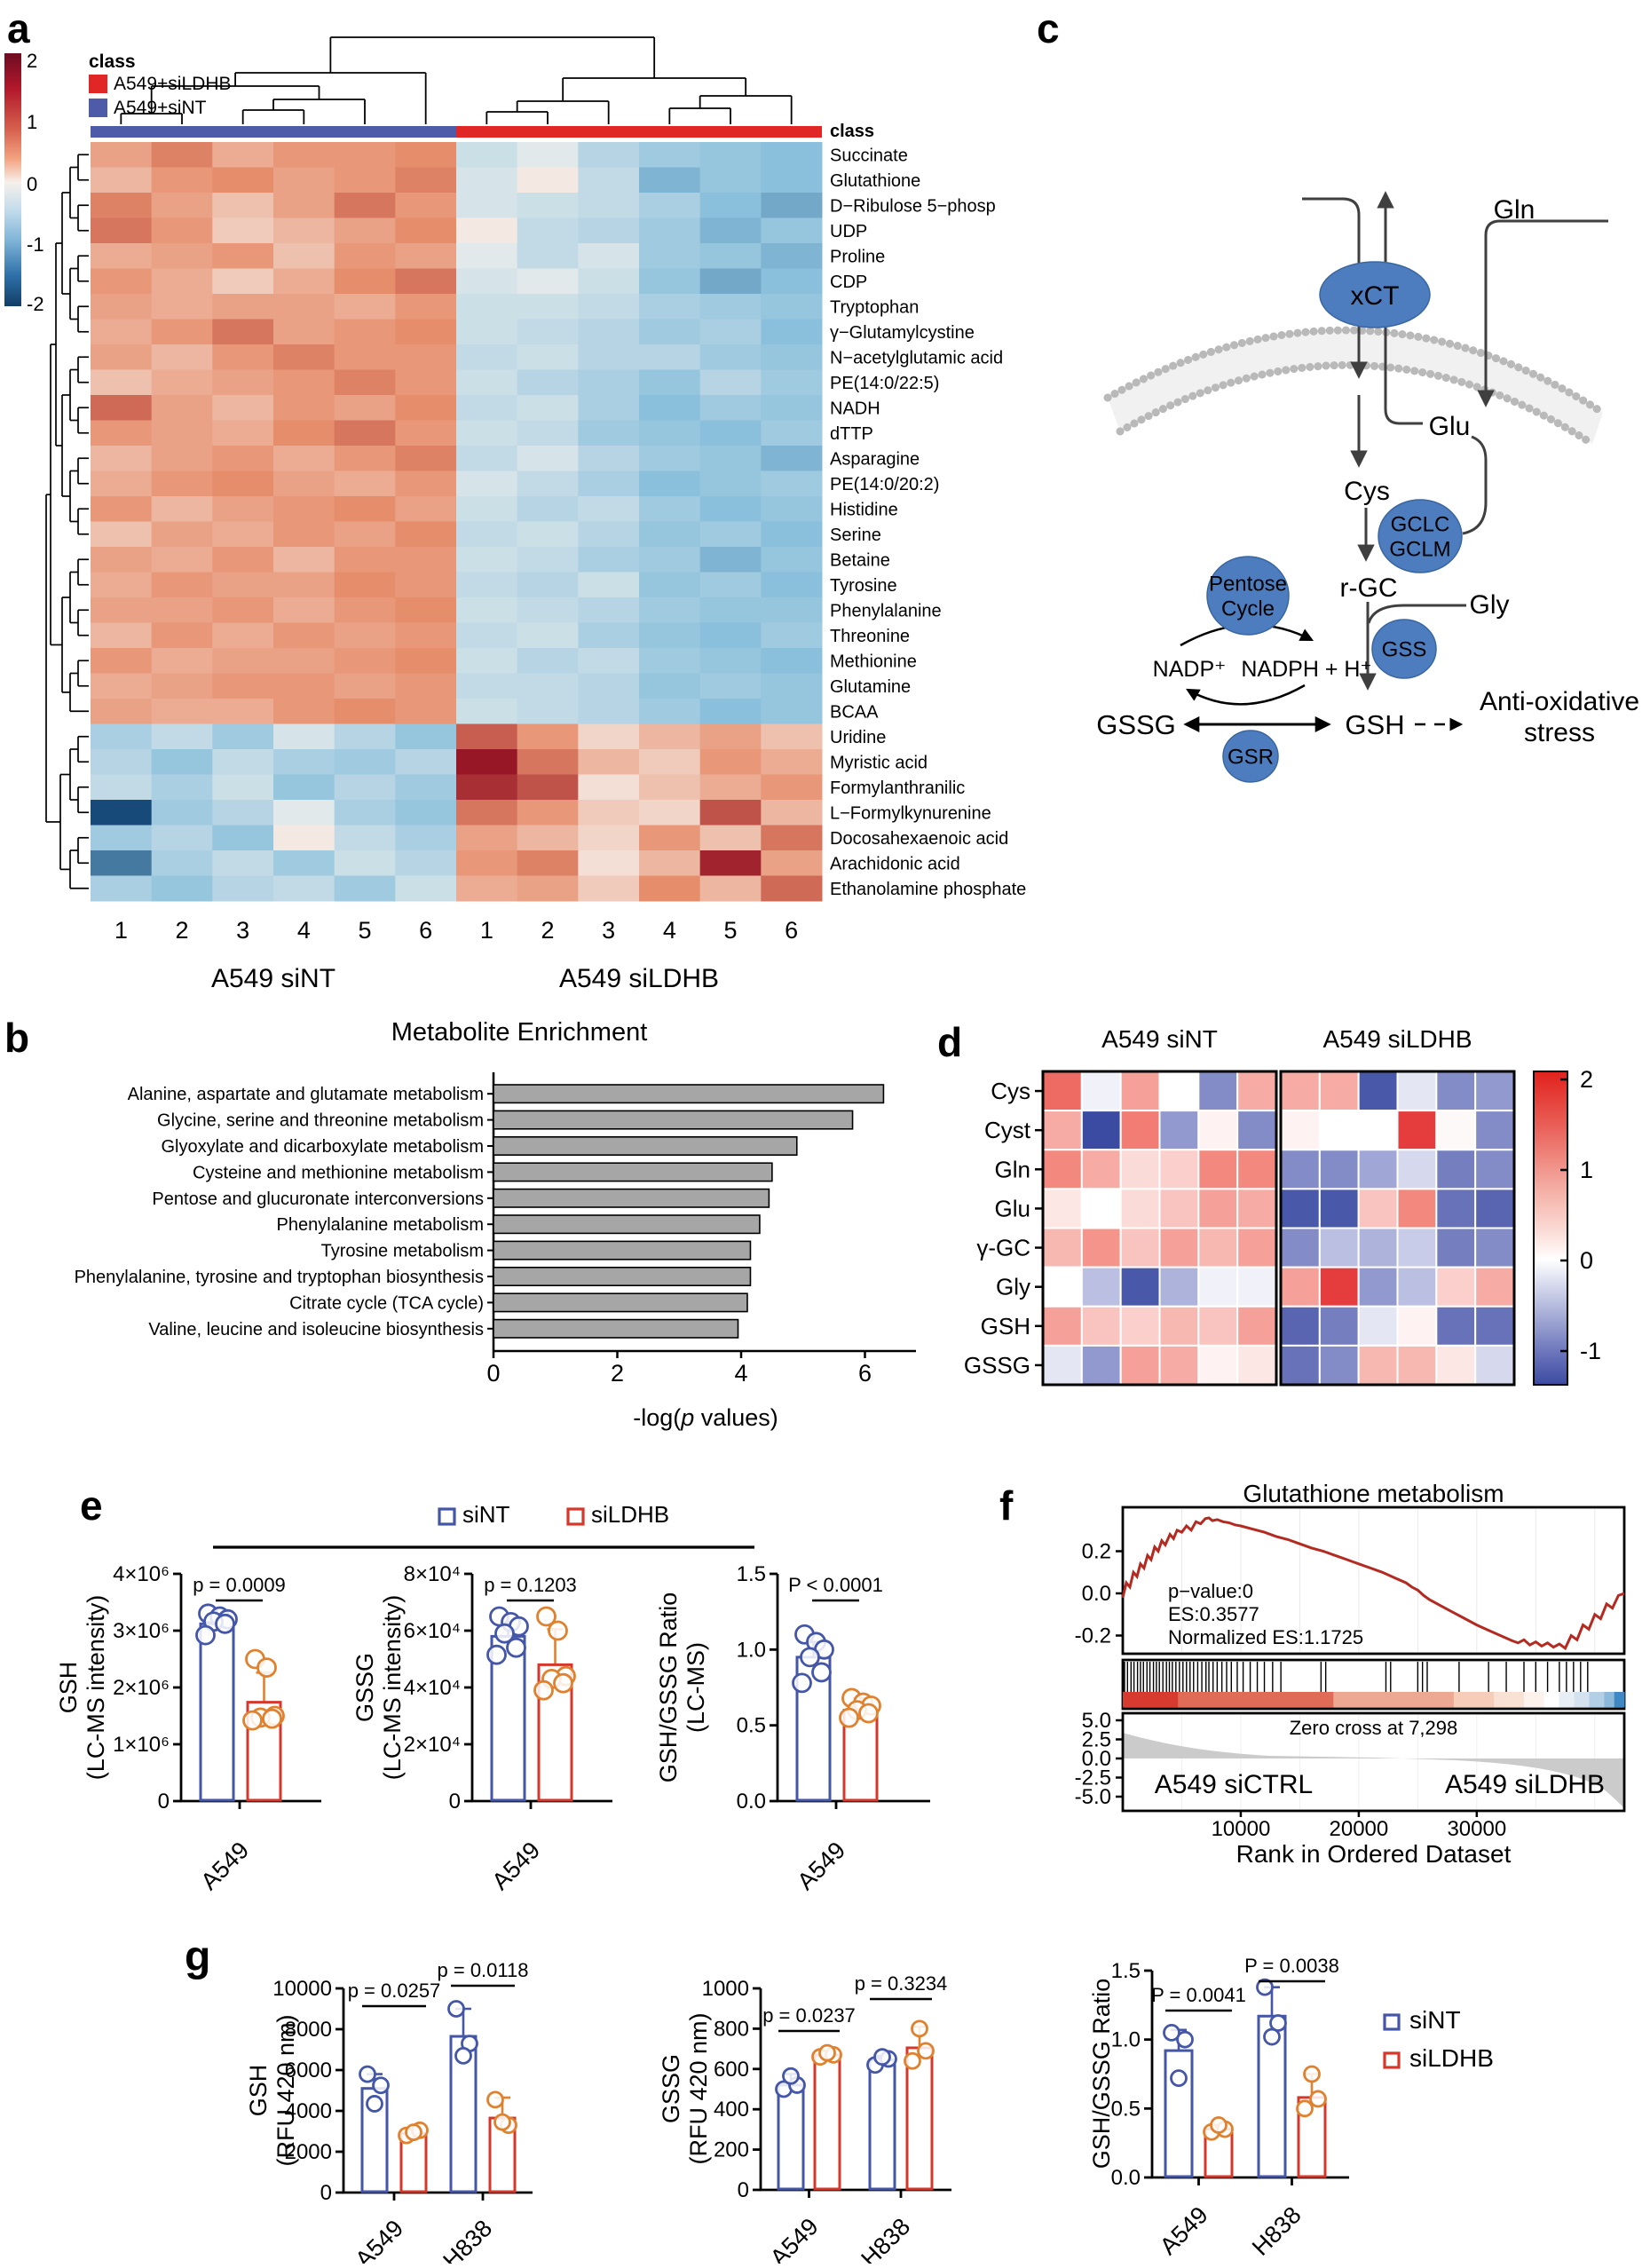 The width and height of the screenshot is (1650, 2268). What do you see at coordinates (308, 2111) in the screenshot?
I see `y-tick: 4000` at bounding box center [308, 2111].